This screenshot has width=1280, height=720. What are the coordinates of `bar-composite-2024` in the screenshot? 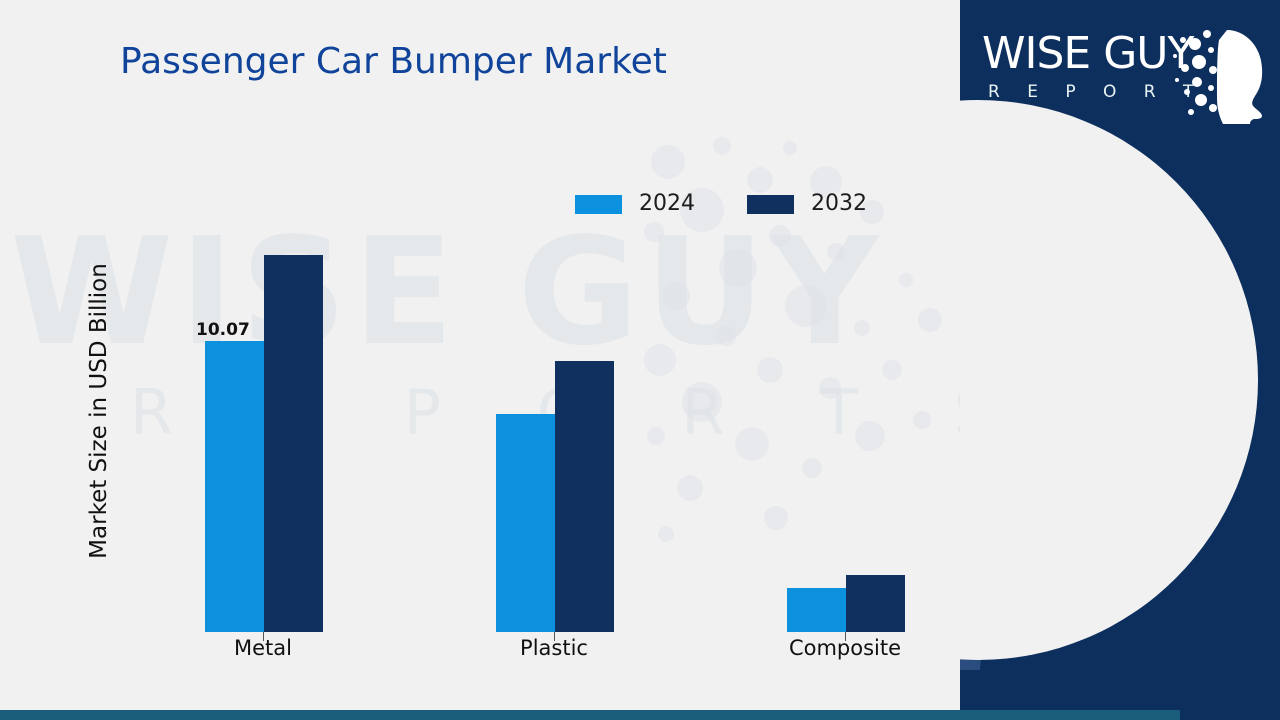 It's located at (816, 610).